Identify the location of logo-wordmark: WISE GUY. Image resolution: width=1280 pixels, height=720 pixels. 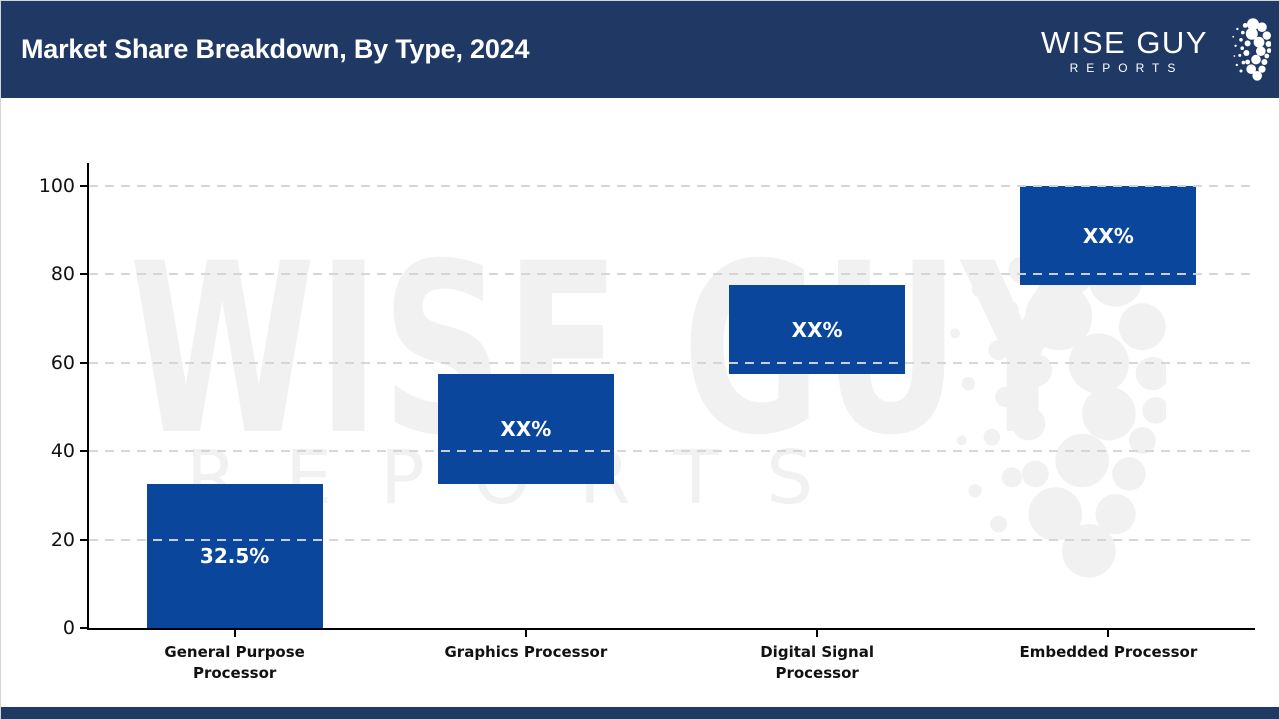
(1124, 42).